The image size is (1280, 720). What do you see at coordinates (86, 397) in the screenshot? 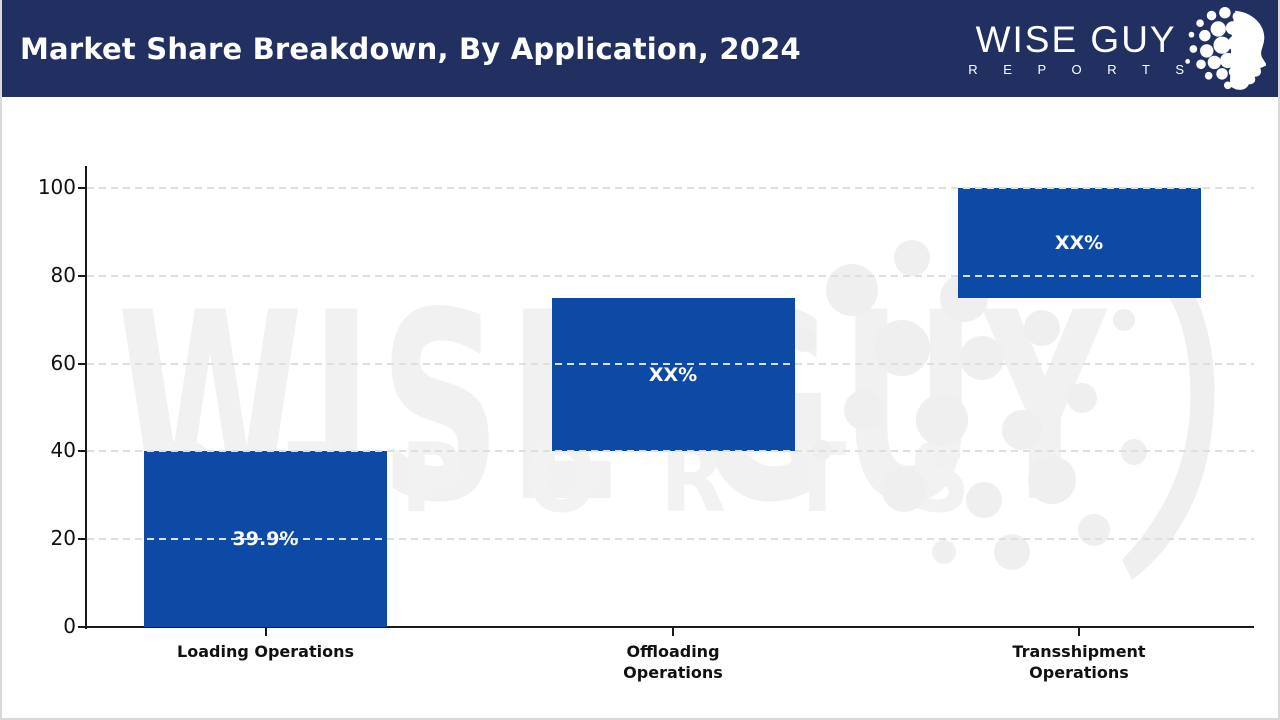
I see `y-axis` at bounding box center [86, 397].